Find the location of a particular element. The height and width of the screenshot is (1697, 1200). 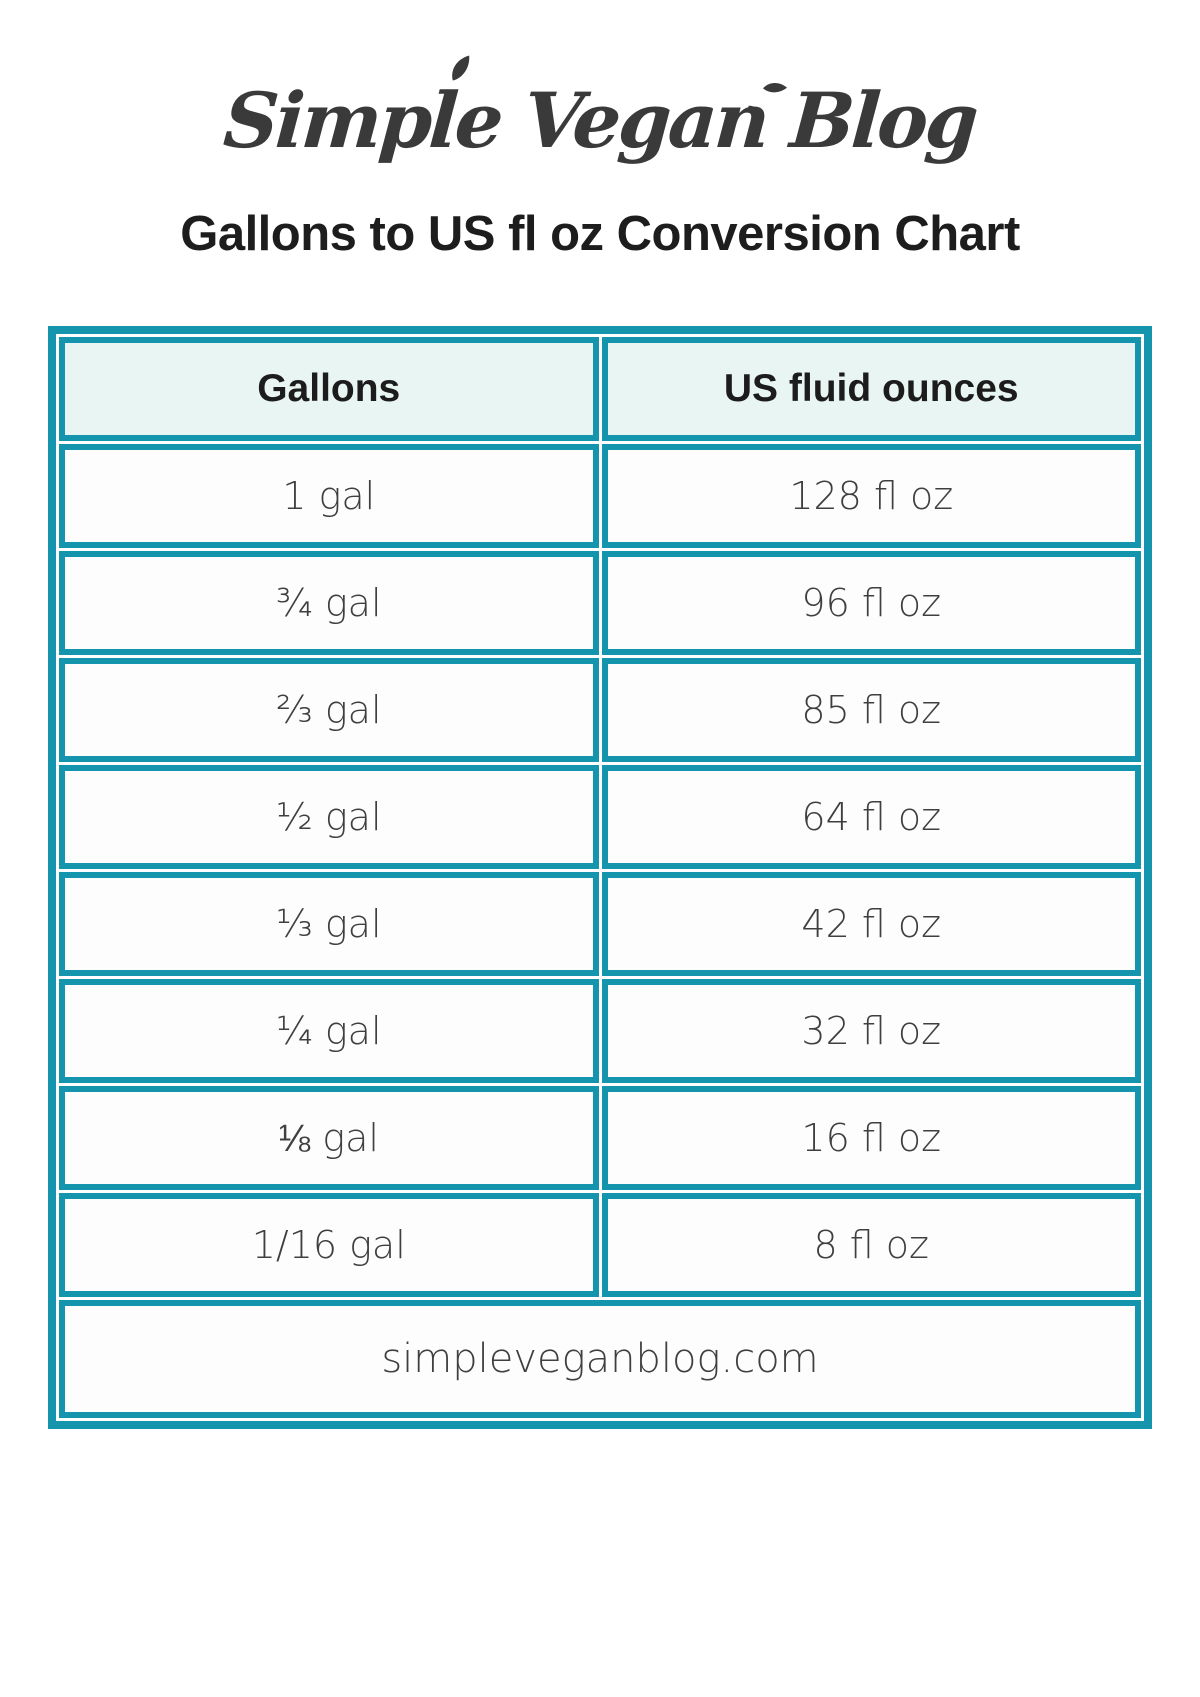

table-row: 1/16 gal 8 fl oz is located at coordinates (600, 1245).